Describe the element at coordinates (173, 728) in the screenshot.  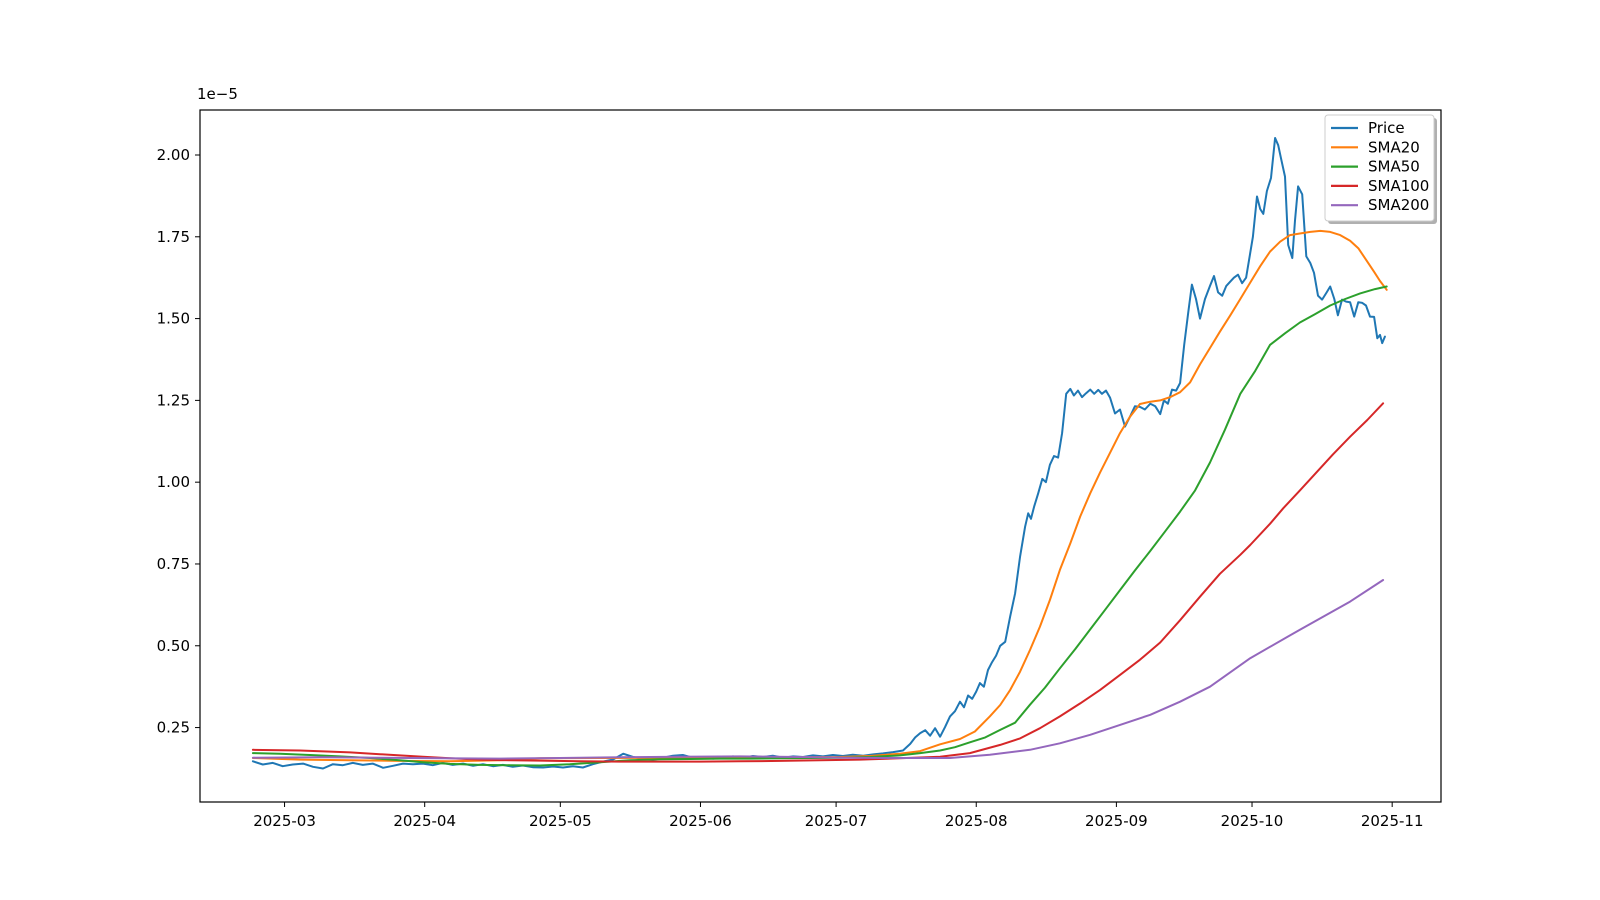
I see `y-tick-label: 0.25` at that location.